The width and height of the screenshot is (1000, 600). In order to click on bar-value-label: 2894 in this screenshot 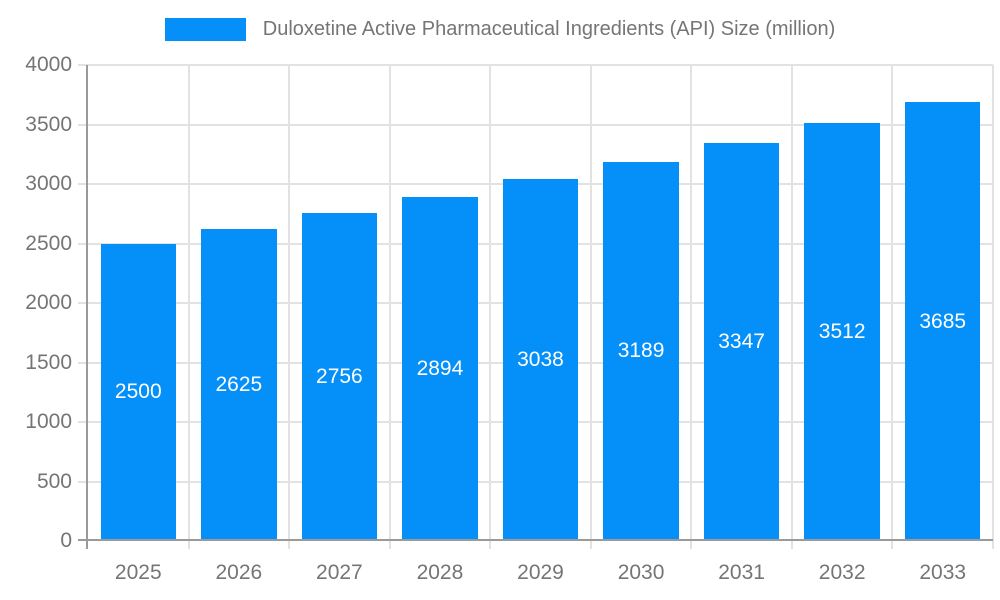, I will do `click(440, 368)`.